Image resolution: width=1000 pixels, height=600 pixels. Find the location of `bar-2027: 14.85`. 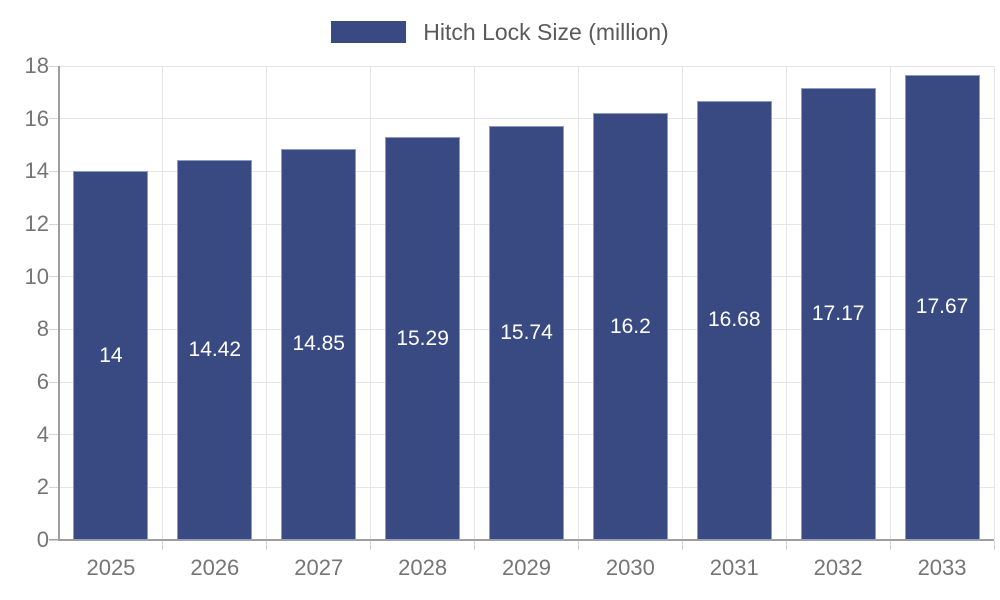

bar-2027: 14.85 is located at coordinates (319, 344).